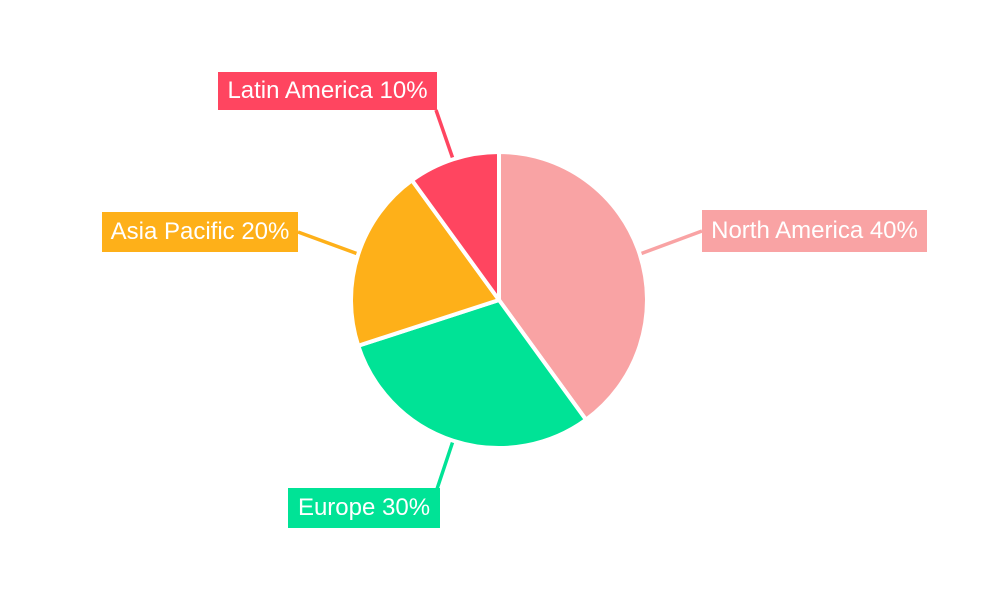 This screenshot has height=600, width=1000. What do you see at coordinates (444, 134) in the screenshot?
I see `leader-line-latin-america` at bounding box center [444, 134].